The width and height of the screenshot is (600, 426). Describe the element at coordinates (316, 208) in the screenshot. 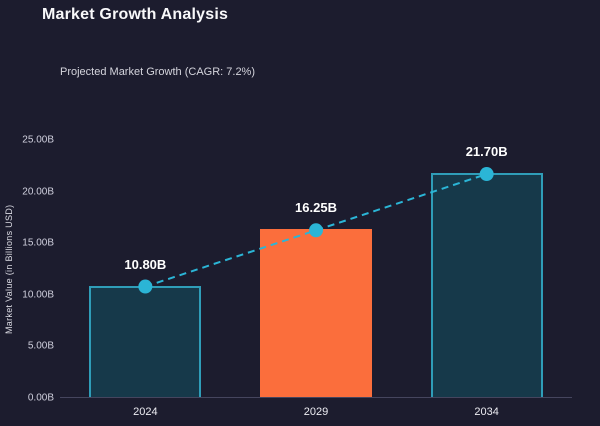

I see `bar-value-label: 16.25B` at that location.